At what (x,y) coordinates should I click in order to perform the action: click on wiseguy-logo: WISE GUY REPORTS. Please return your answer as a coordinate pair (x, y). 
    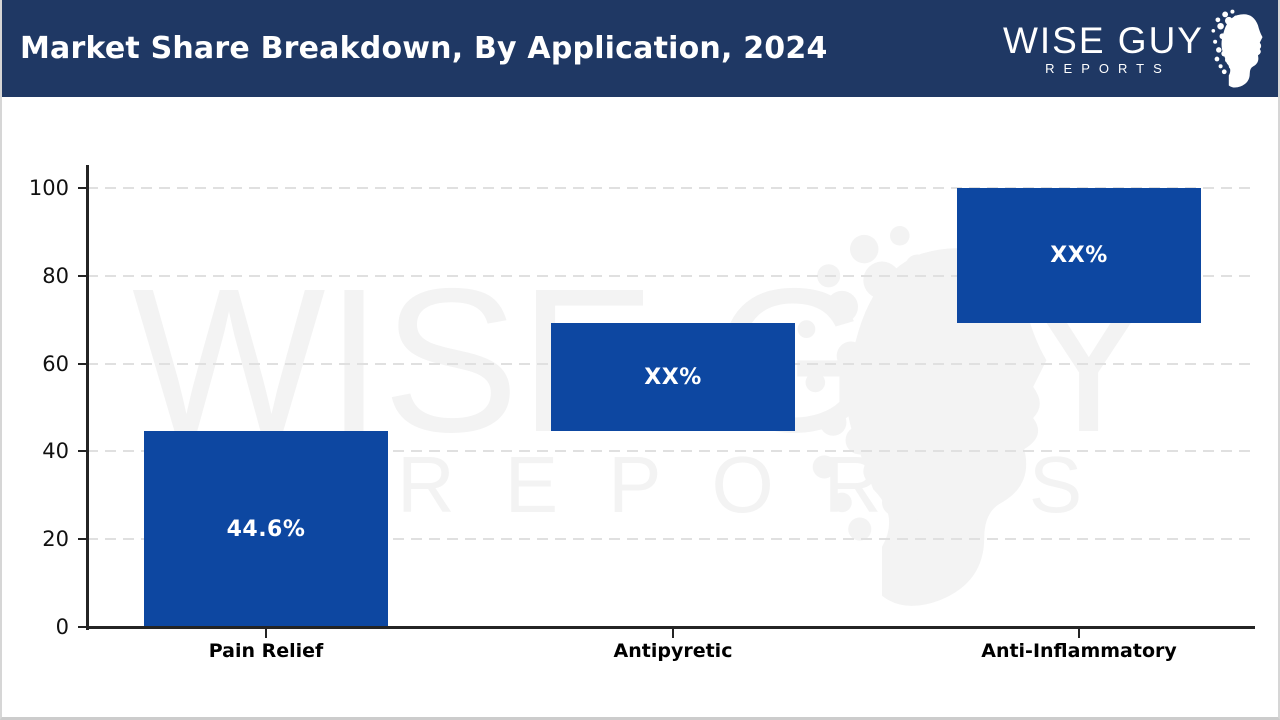
    Looking at the image, I should click on (1135, 49).